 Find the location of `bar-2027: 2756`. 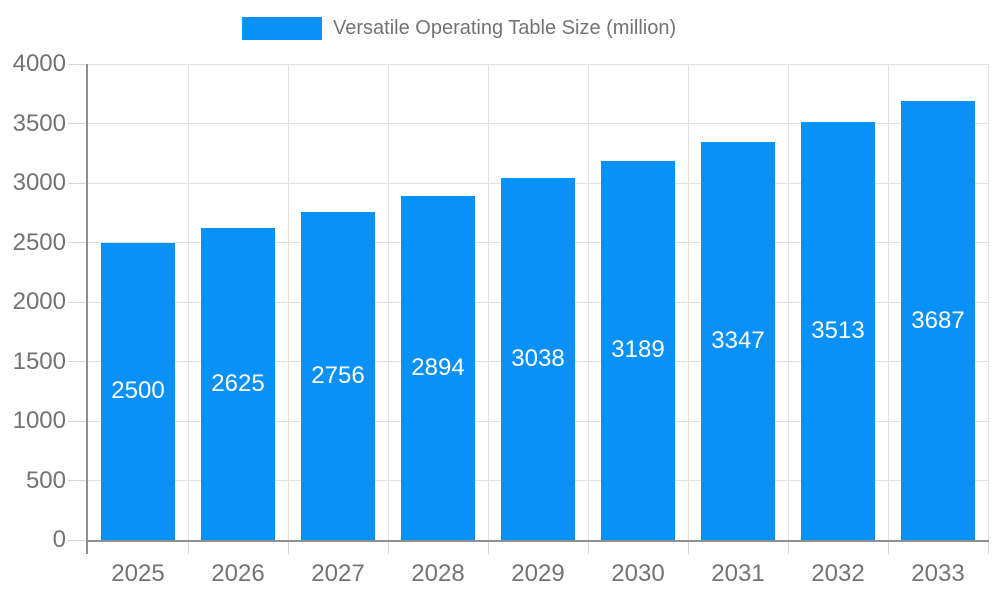

bar-2027: 2756 is located at coordinates (338, 376).